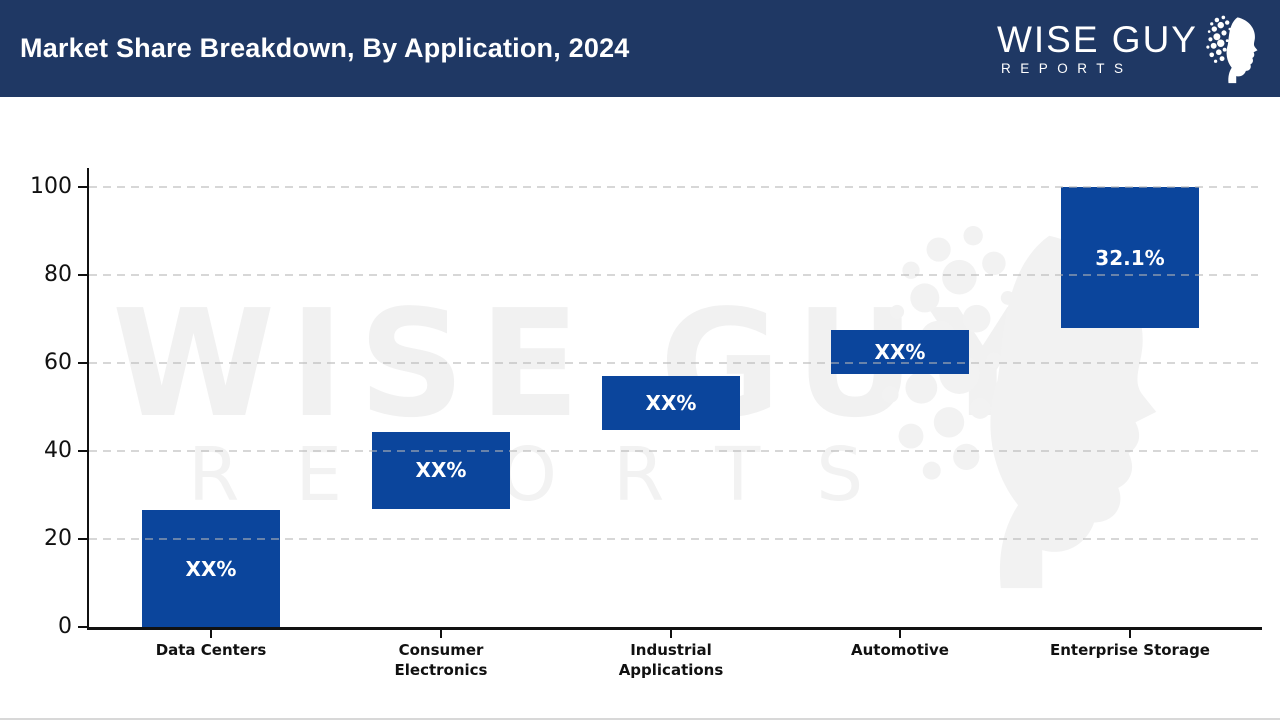 The height and width of the screenshot is (720, 1280). I want to click on gridline-y60, so click(673, 363).